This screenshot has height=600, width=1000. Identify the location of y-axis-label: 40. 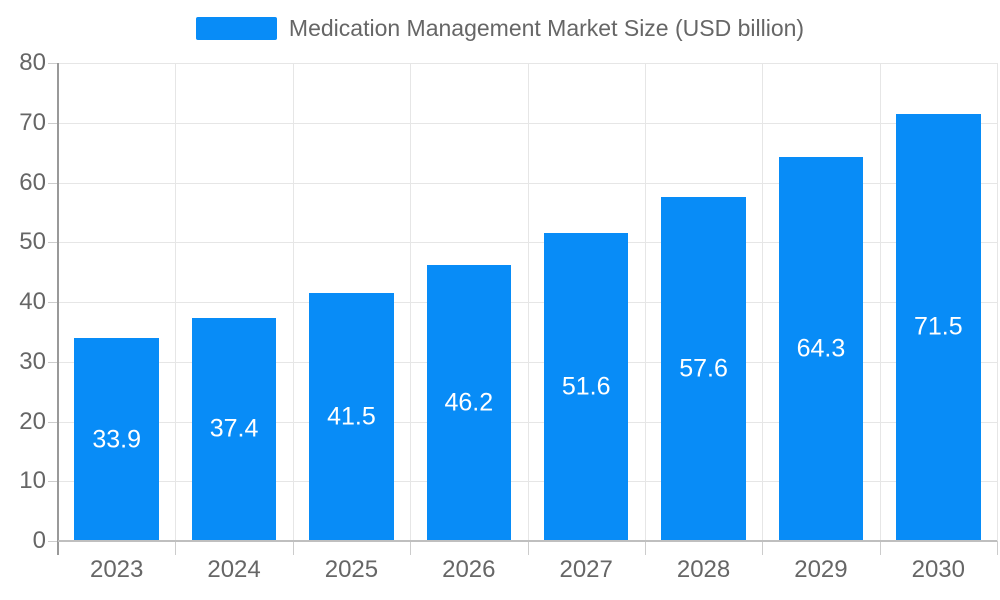
(32, 301).